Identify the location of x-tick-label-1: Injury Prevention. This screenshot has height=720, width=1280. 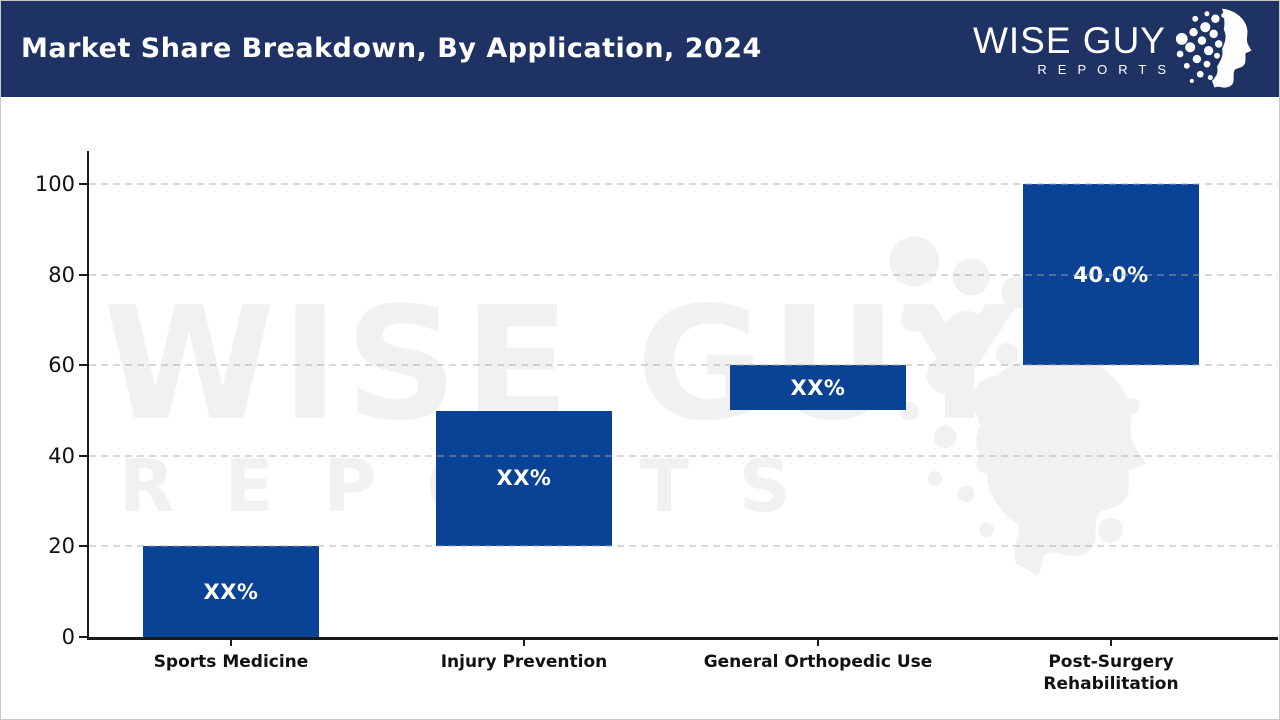
(524, 662).